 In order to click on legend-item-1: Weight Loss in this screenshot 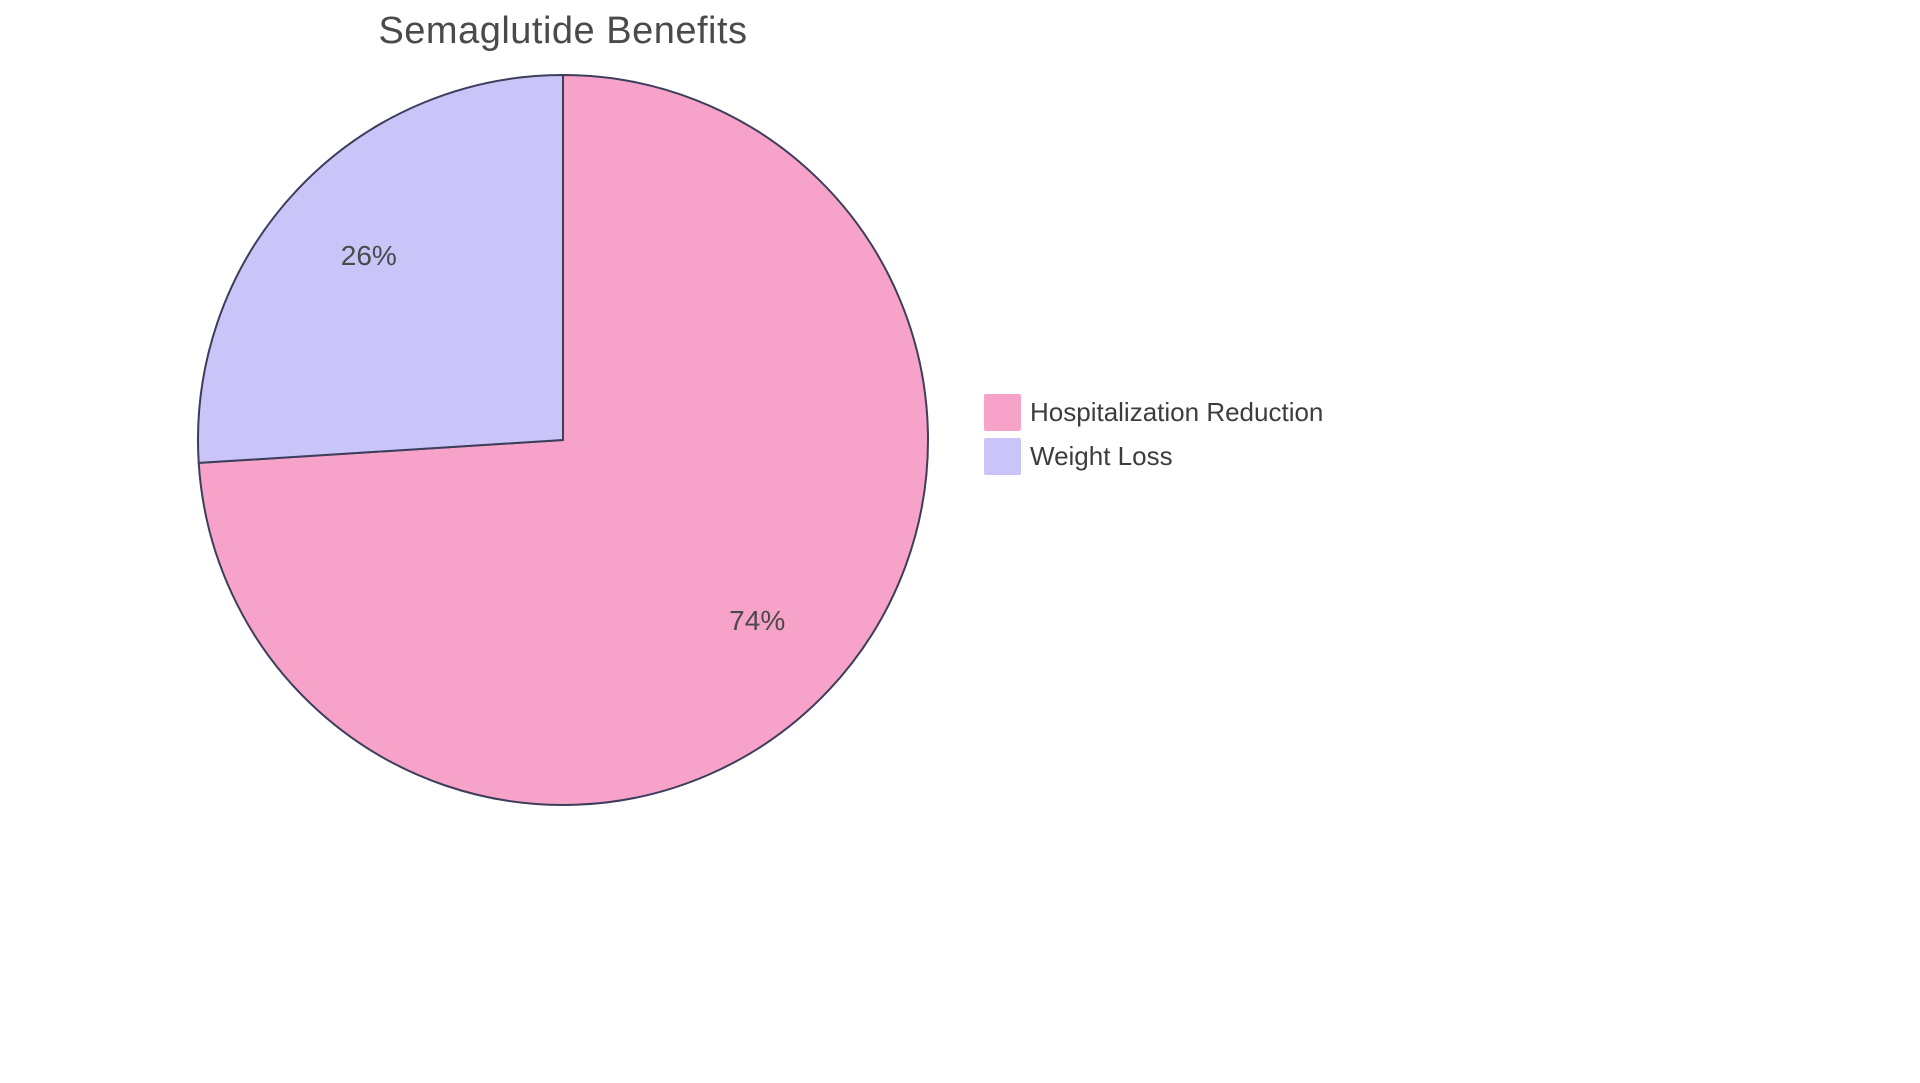, I will do `click(1153, 456)`.